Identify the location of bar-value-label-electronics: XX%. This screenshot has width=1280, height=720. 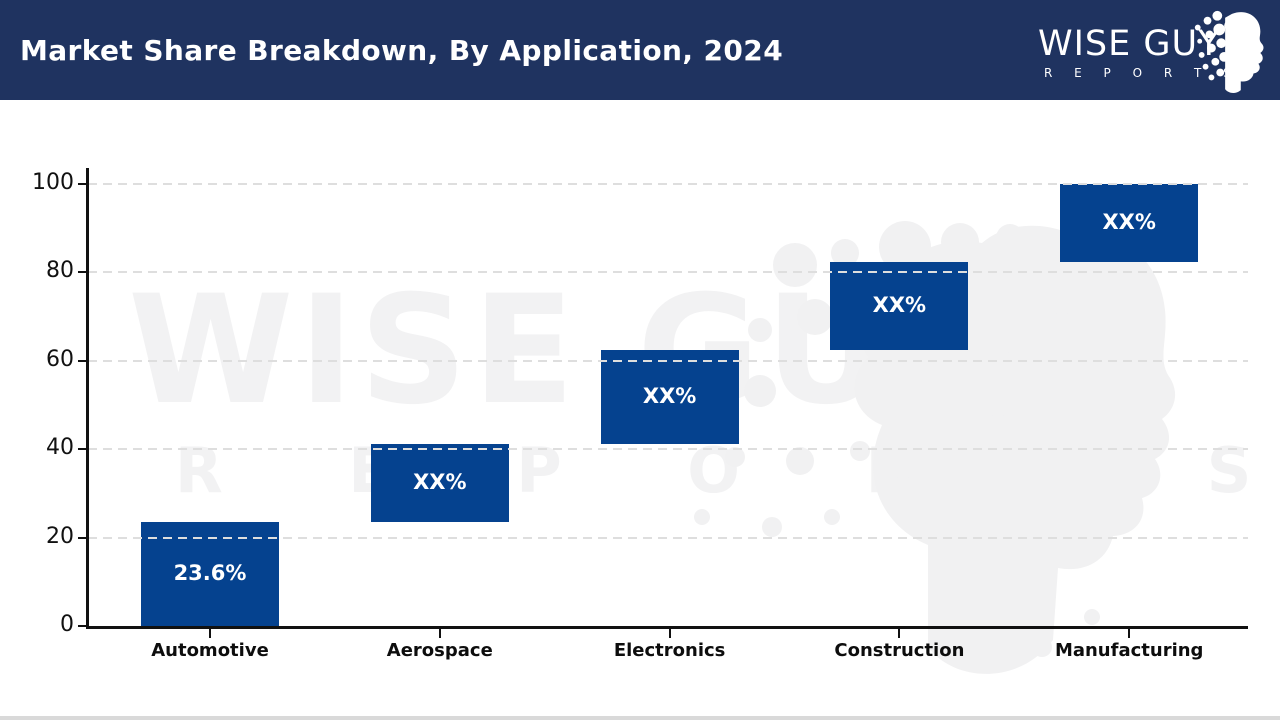
(669, 396).